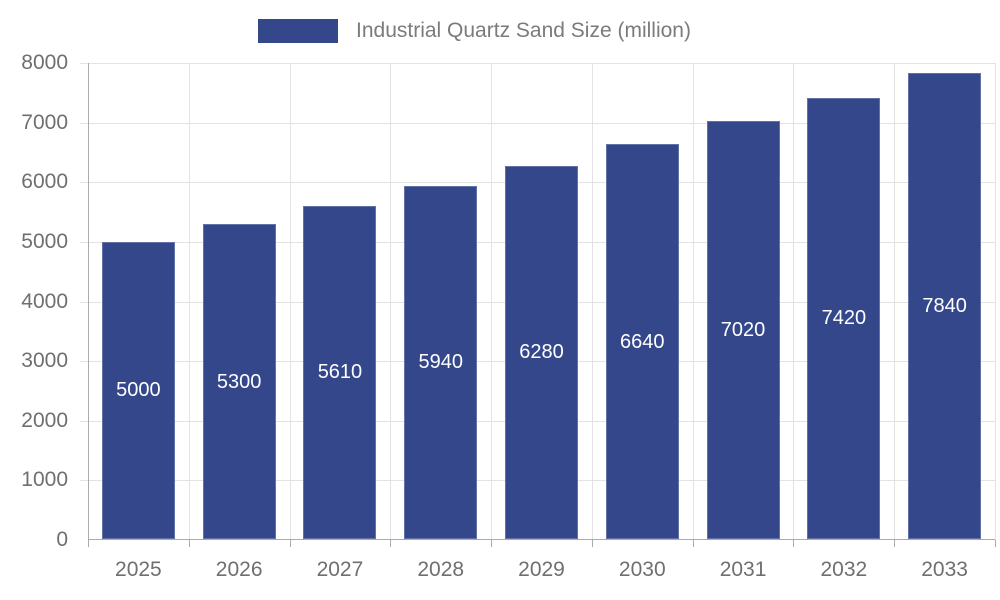  I want to click on bar: 6640, so click(642, 341).